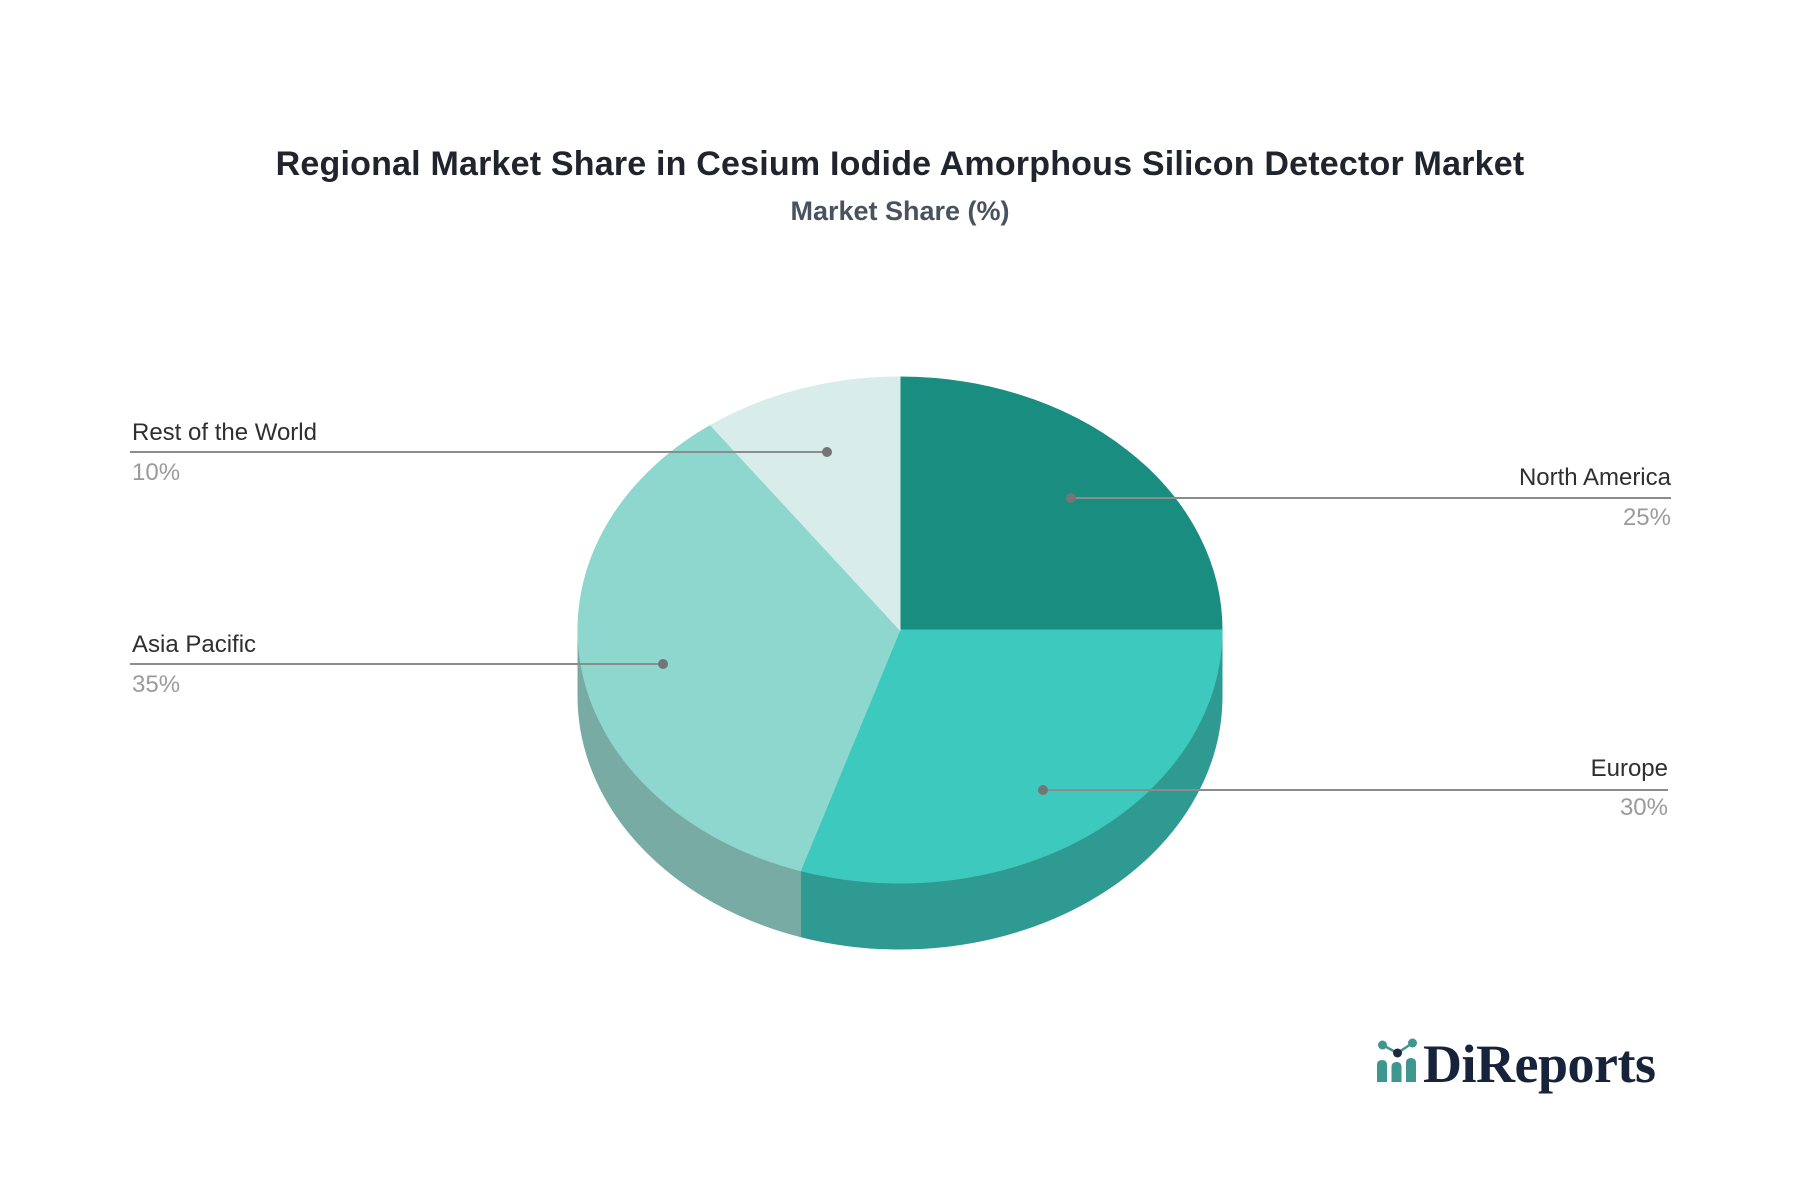 This screenshot has height=1196, width=1800. What do you see at coordinates (1646, 517) in the screenshot?
I see `callout-value-north-america: 25%` at bounding box center [1646, 517].